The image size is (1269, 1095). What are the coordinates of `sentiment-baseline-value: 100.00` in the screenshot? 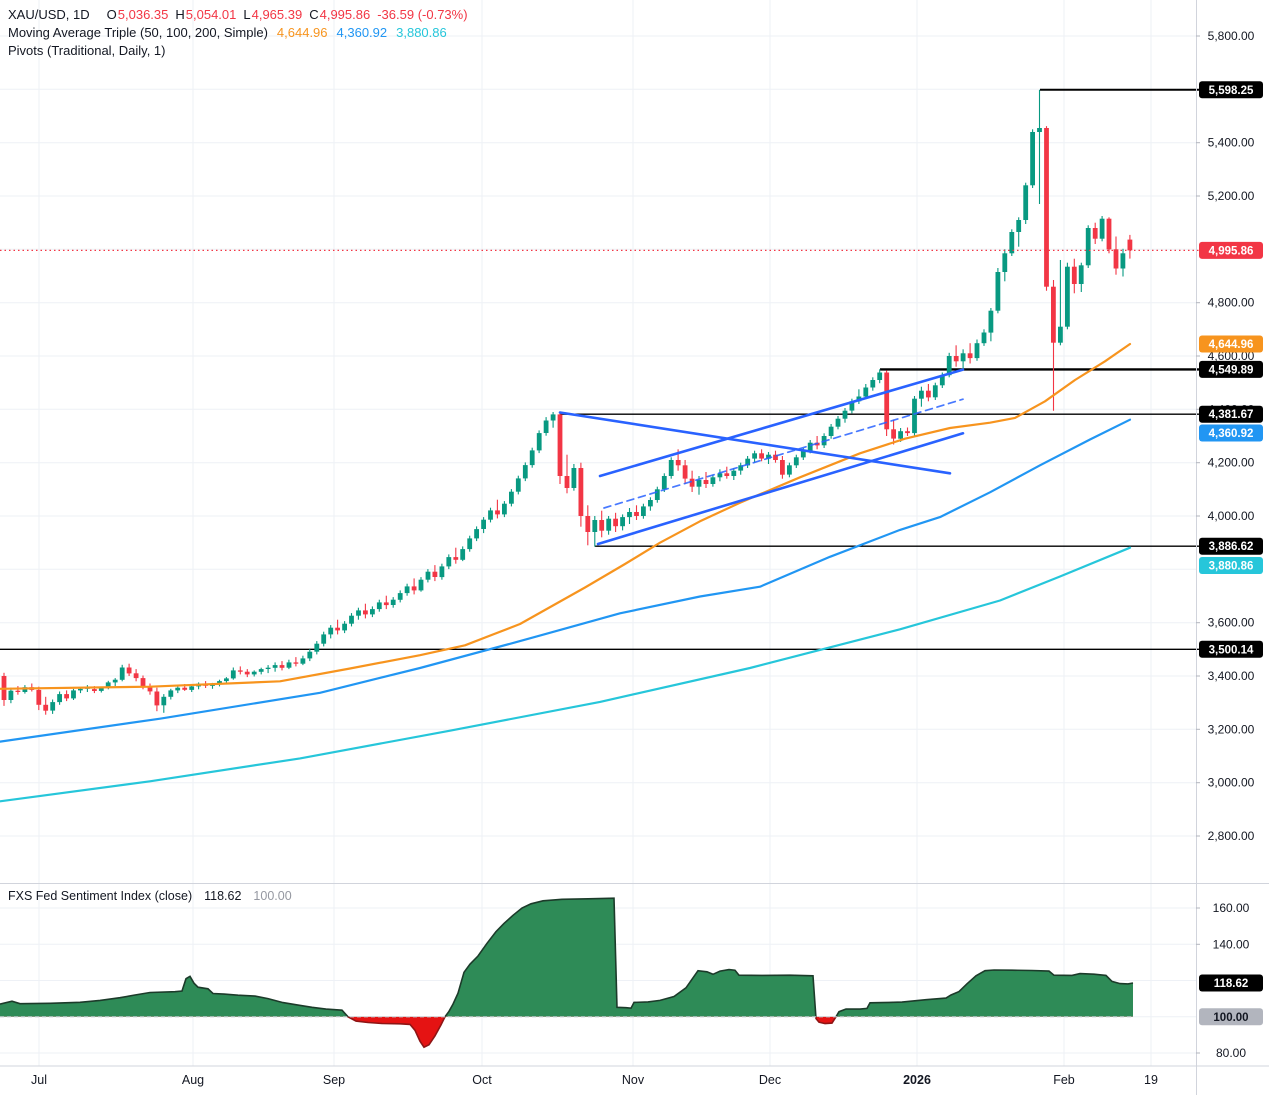 It's located at (272, 896).